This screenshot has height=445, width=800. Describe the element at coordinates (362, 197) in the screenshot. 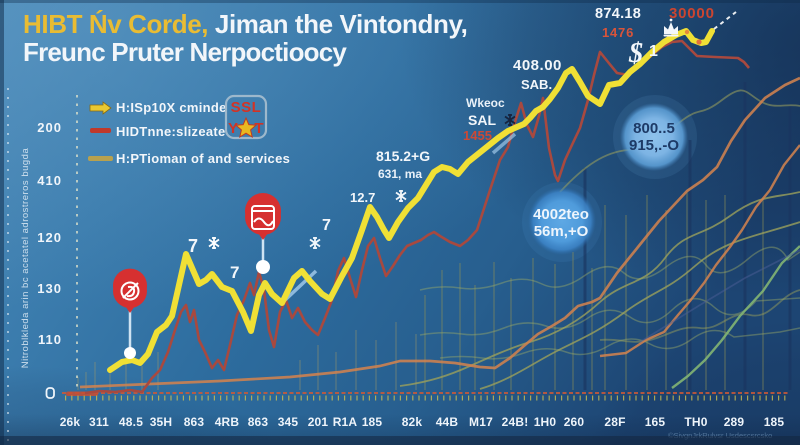

I see `svg-text: 12.7` at that location.